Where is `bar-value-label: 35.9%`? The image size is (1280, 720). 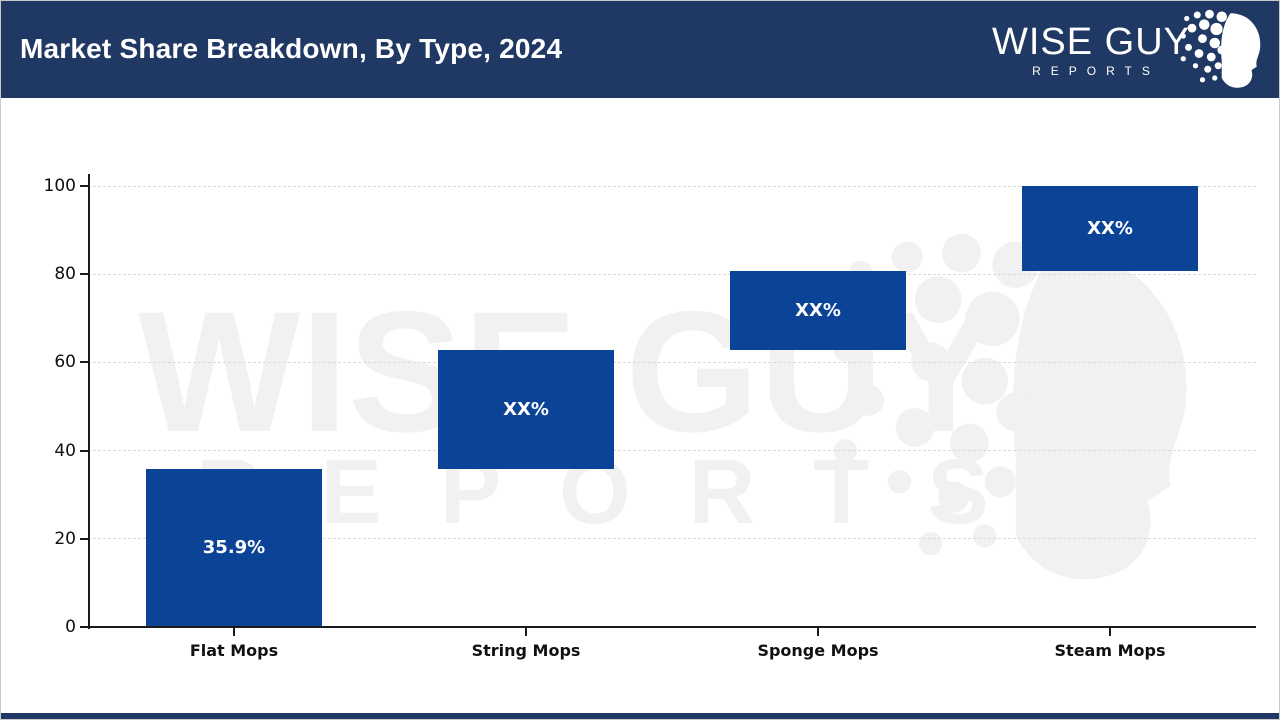
bar-value-label: 35.9% is located at coordinates (234, 548).